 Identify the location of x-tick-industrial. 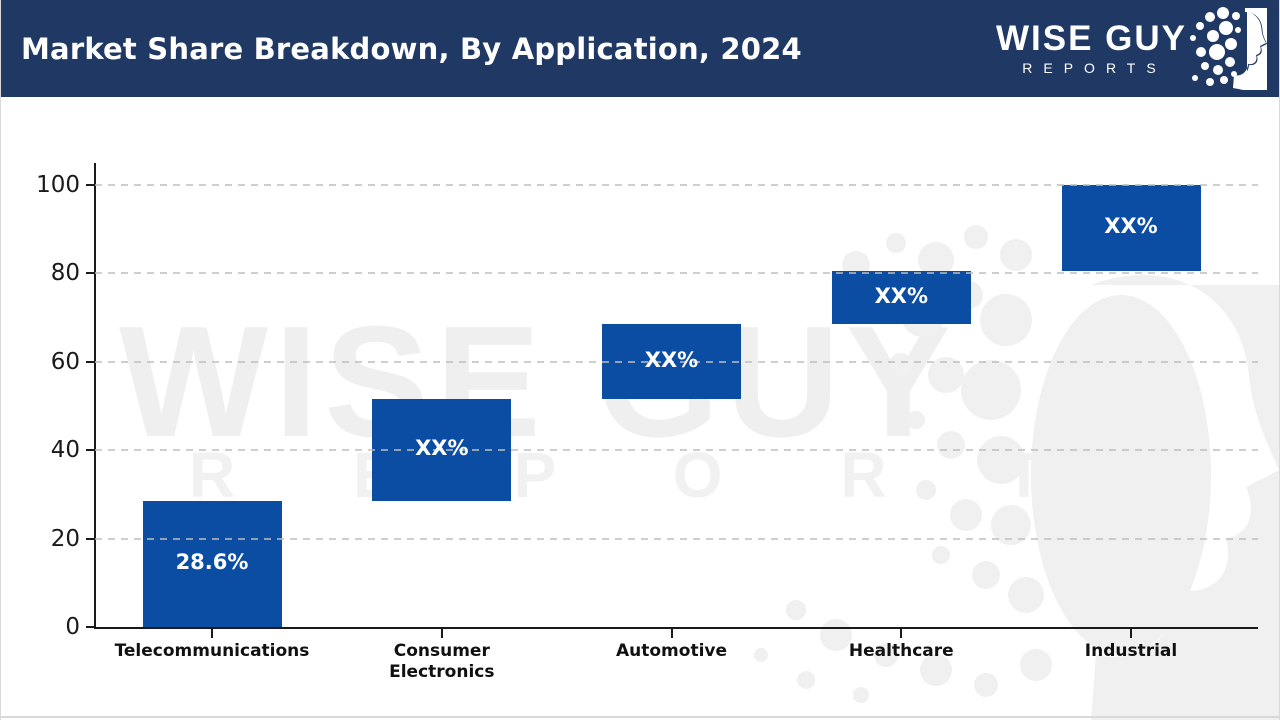
(1131, 633).